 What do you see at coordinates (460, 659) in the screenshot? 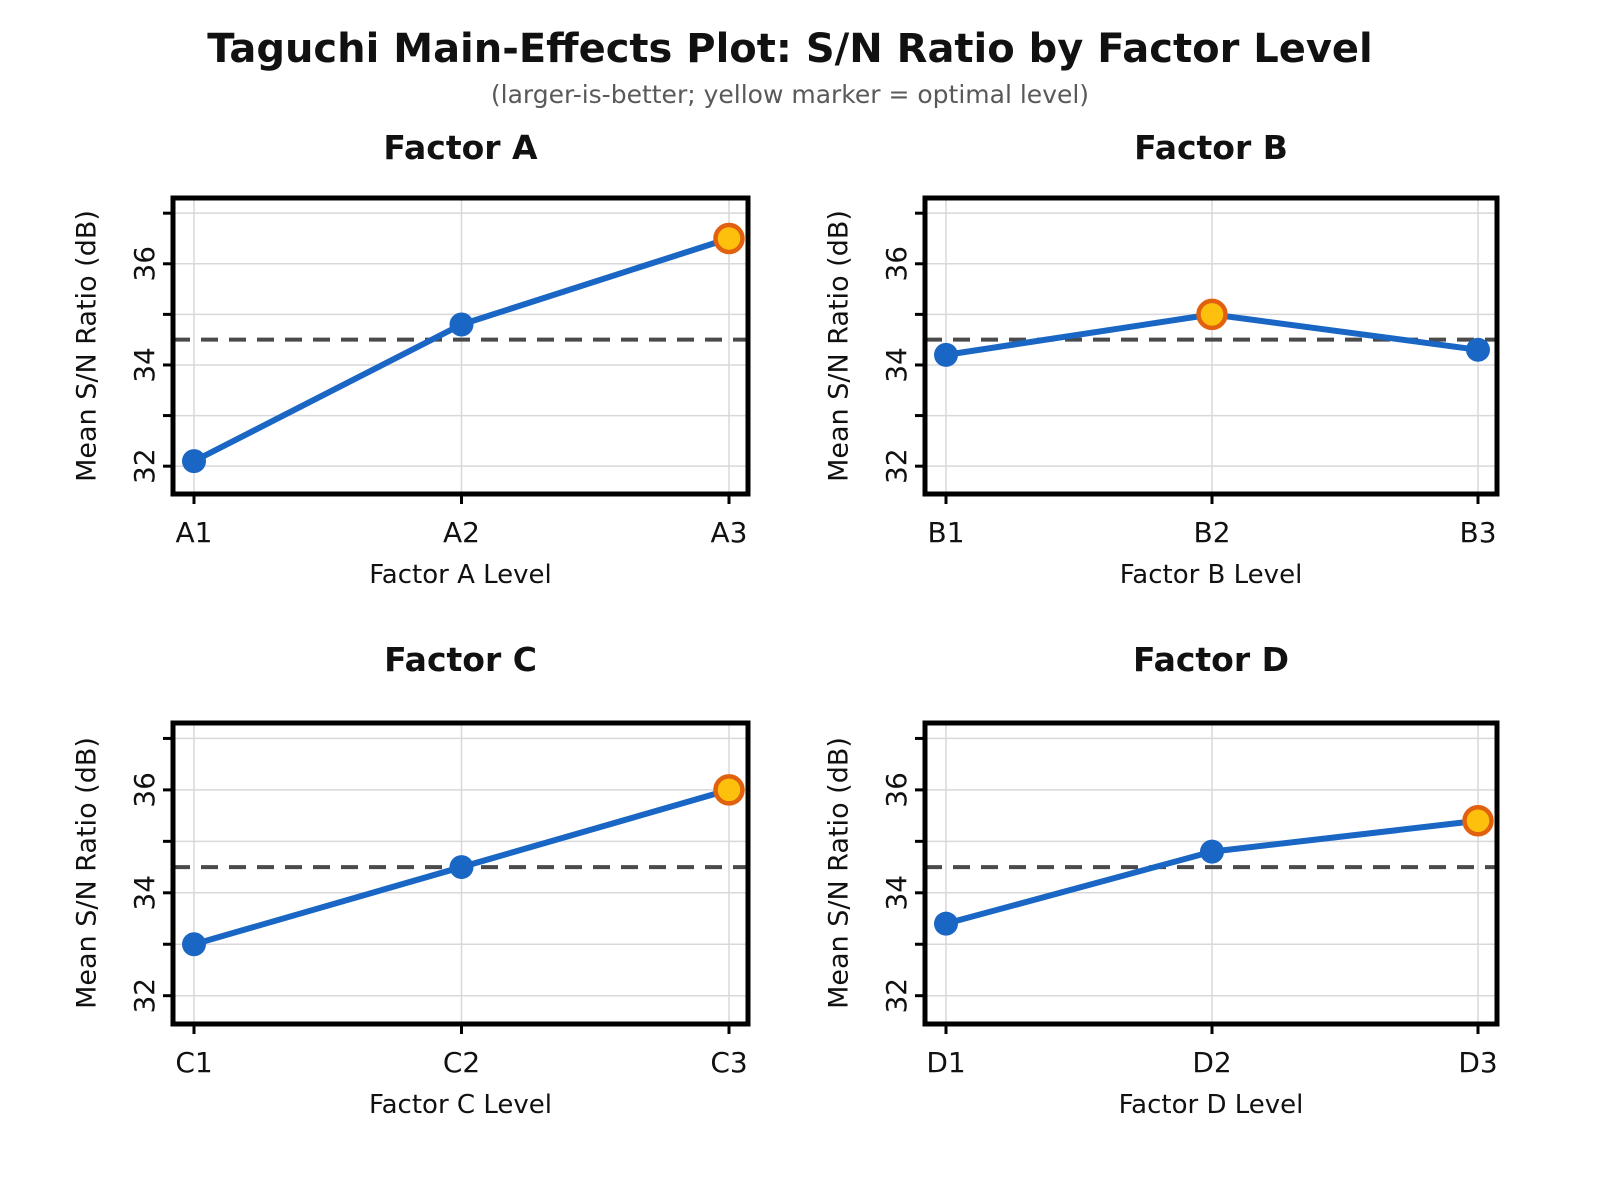
I see `subplot-factor-c-title: Factor C` at bounding box center [460, 659].